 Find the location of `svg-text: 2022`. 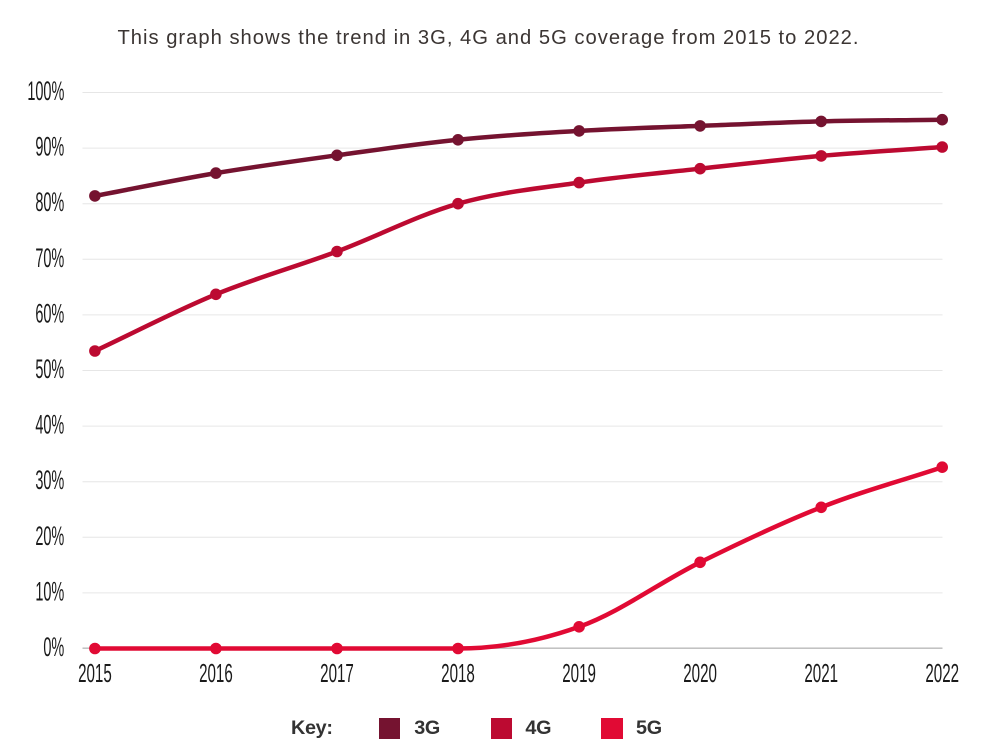

svg-text: 2022 is located at coordinates (942, 674).